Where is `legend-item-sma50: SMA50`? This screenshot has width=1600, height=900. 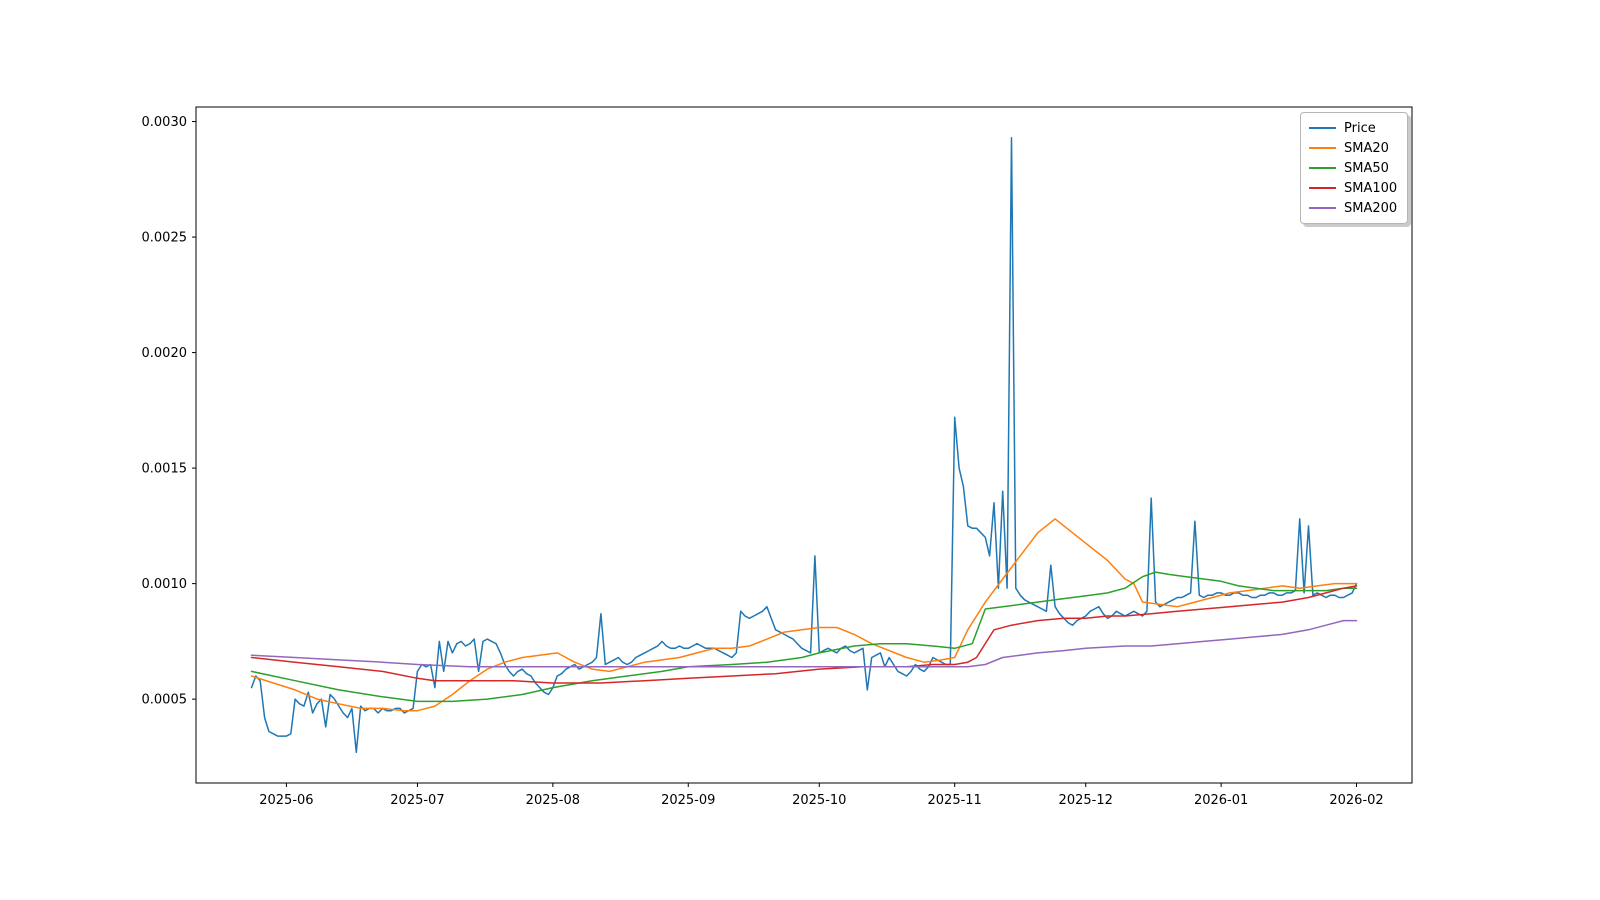 legend-item-sma50: SMA50 is located at coordinates (1353, 168).